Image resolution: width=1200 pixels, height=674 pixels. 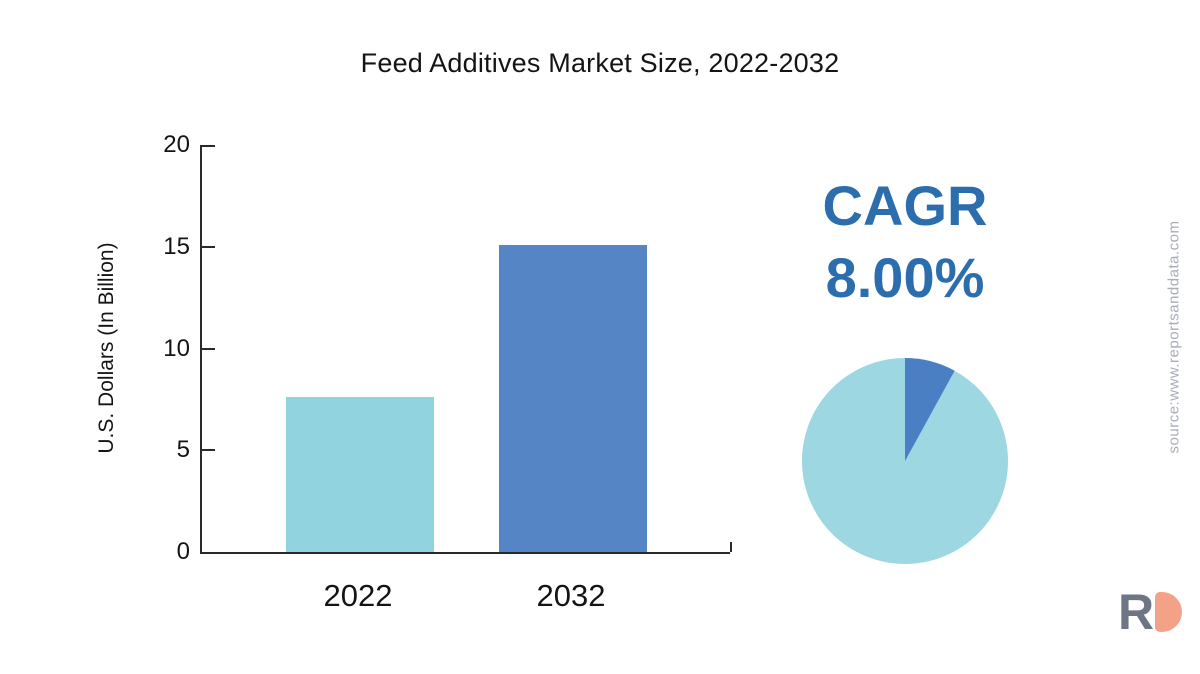 What do you see at coordinates (360, 474) in the screenshot?
I see `bar-2022` at bounding box center [360, 474].